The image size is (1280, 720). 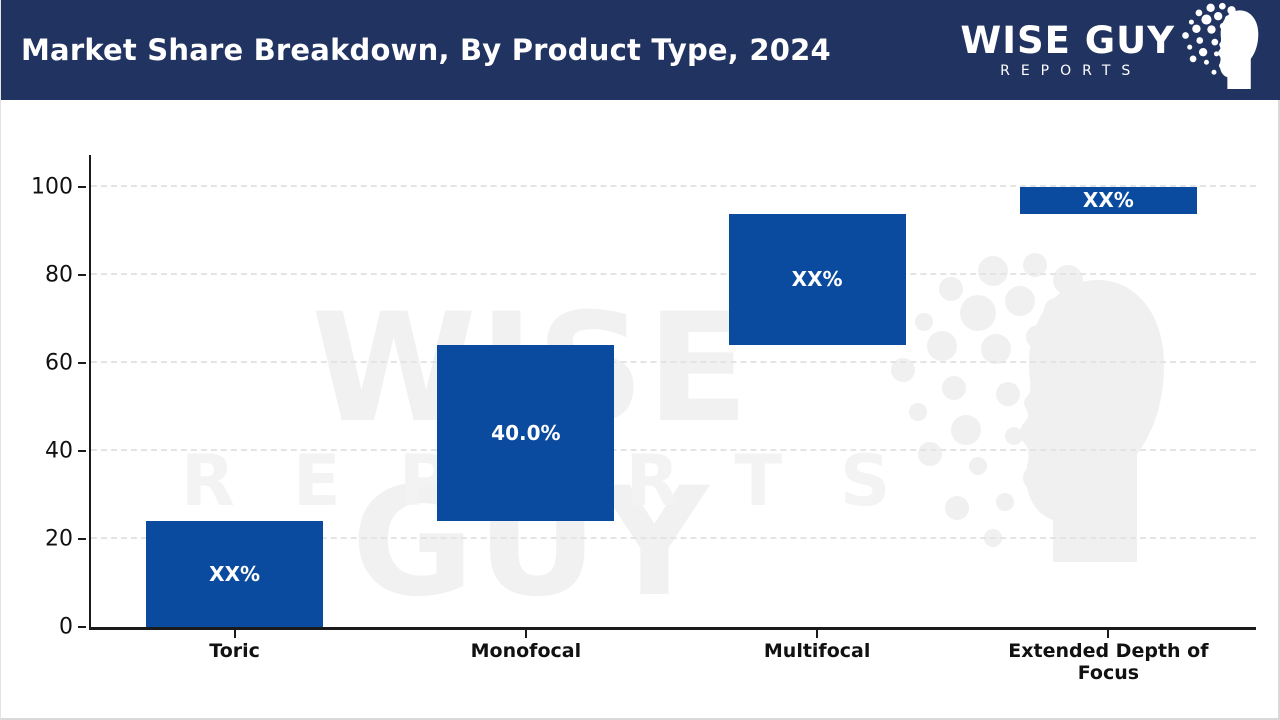 What do you see at coordinates (1219, 50) in the screenshot?
I see `brand-head-icon` at bounding box center [1219, 50].